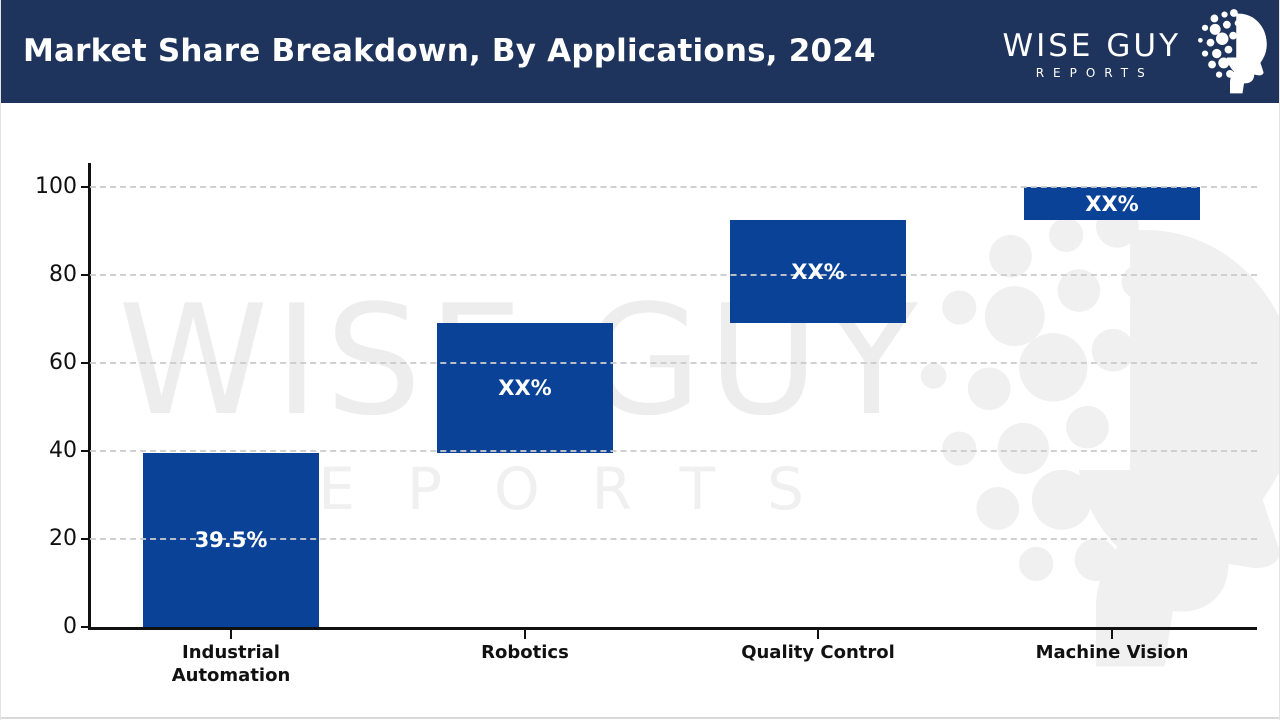 This screenshot has width=1280, height=720. Describe the element at coordinates (89, 396) in the screenshot. I see `y-axis-line` at that location.